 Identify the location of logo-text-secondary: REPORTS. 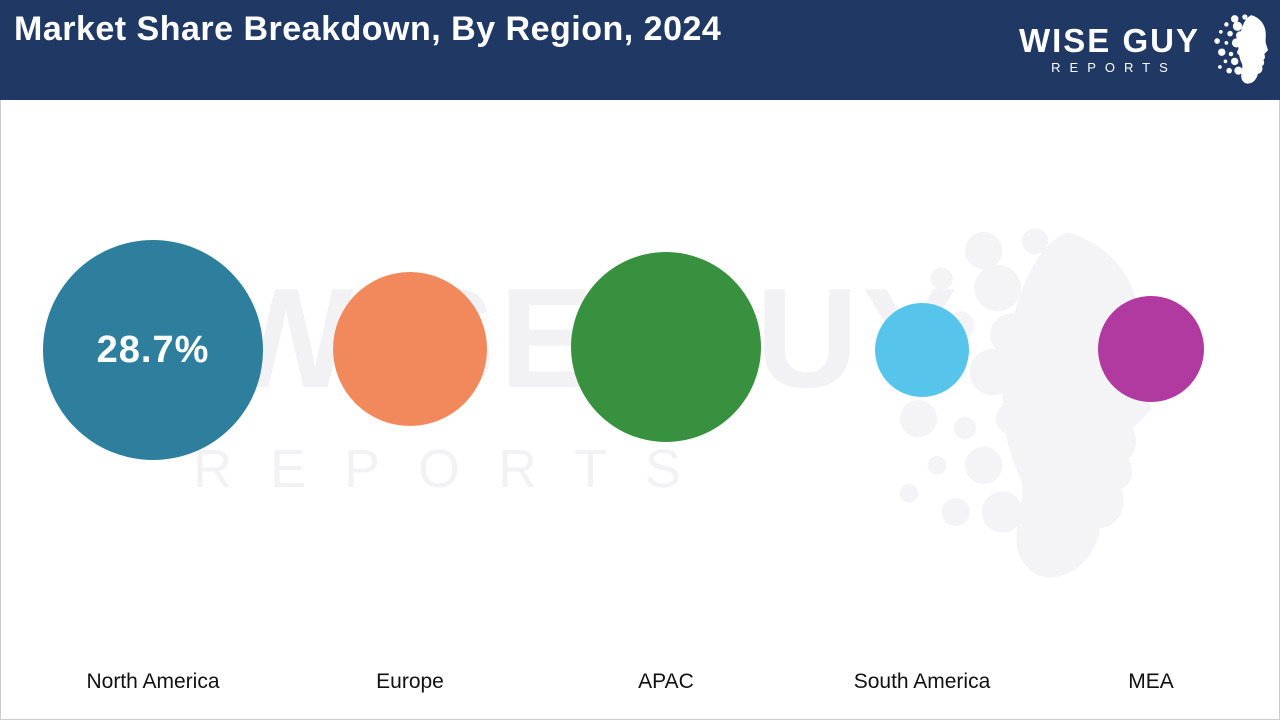
(1114, 67).